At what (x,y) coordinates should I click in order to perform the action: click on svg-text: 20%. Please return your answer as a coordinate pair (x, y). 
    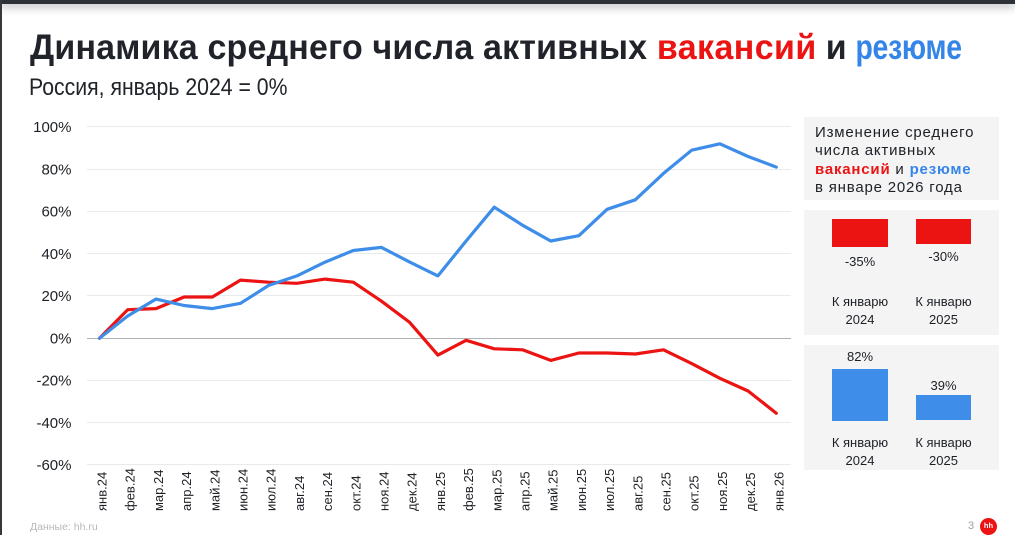
    Looking at the image, I should click on (56, 296).